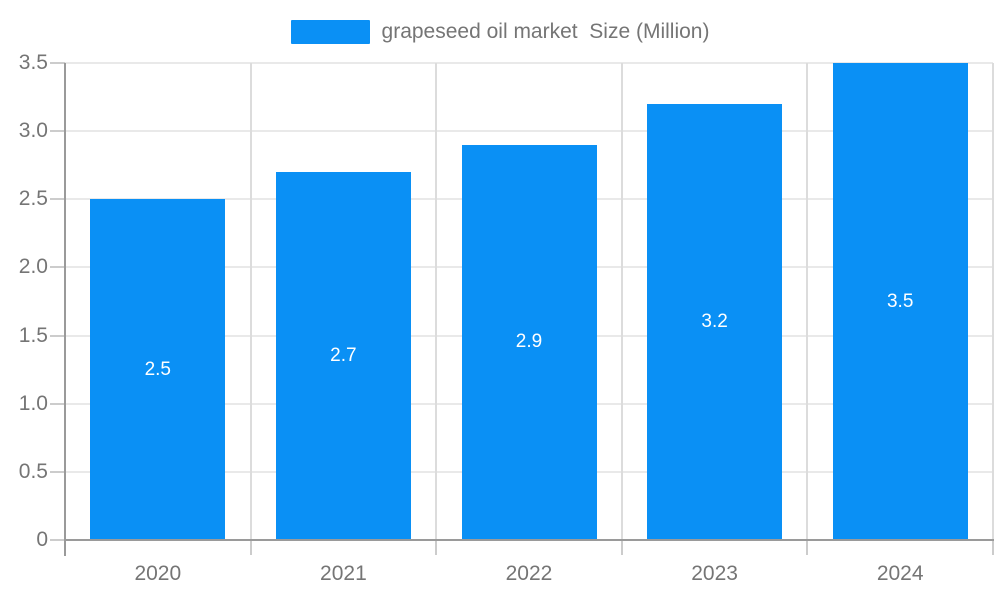 The image size is (1000, 600). I want to click on bar-value-label: 2.5, so click(157, 369).